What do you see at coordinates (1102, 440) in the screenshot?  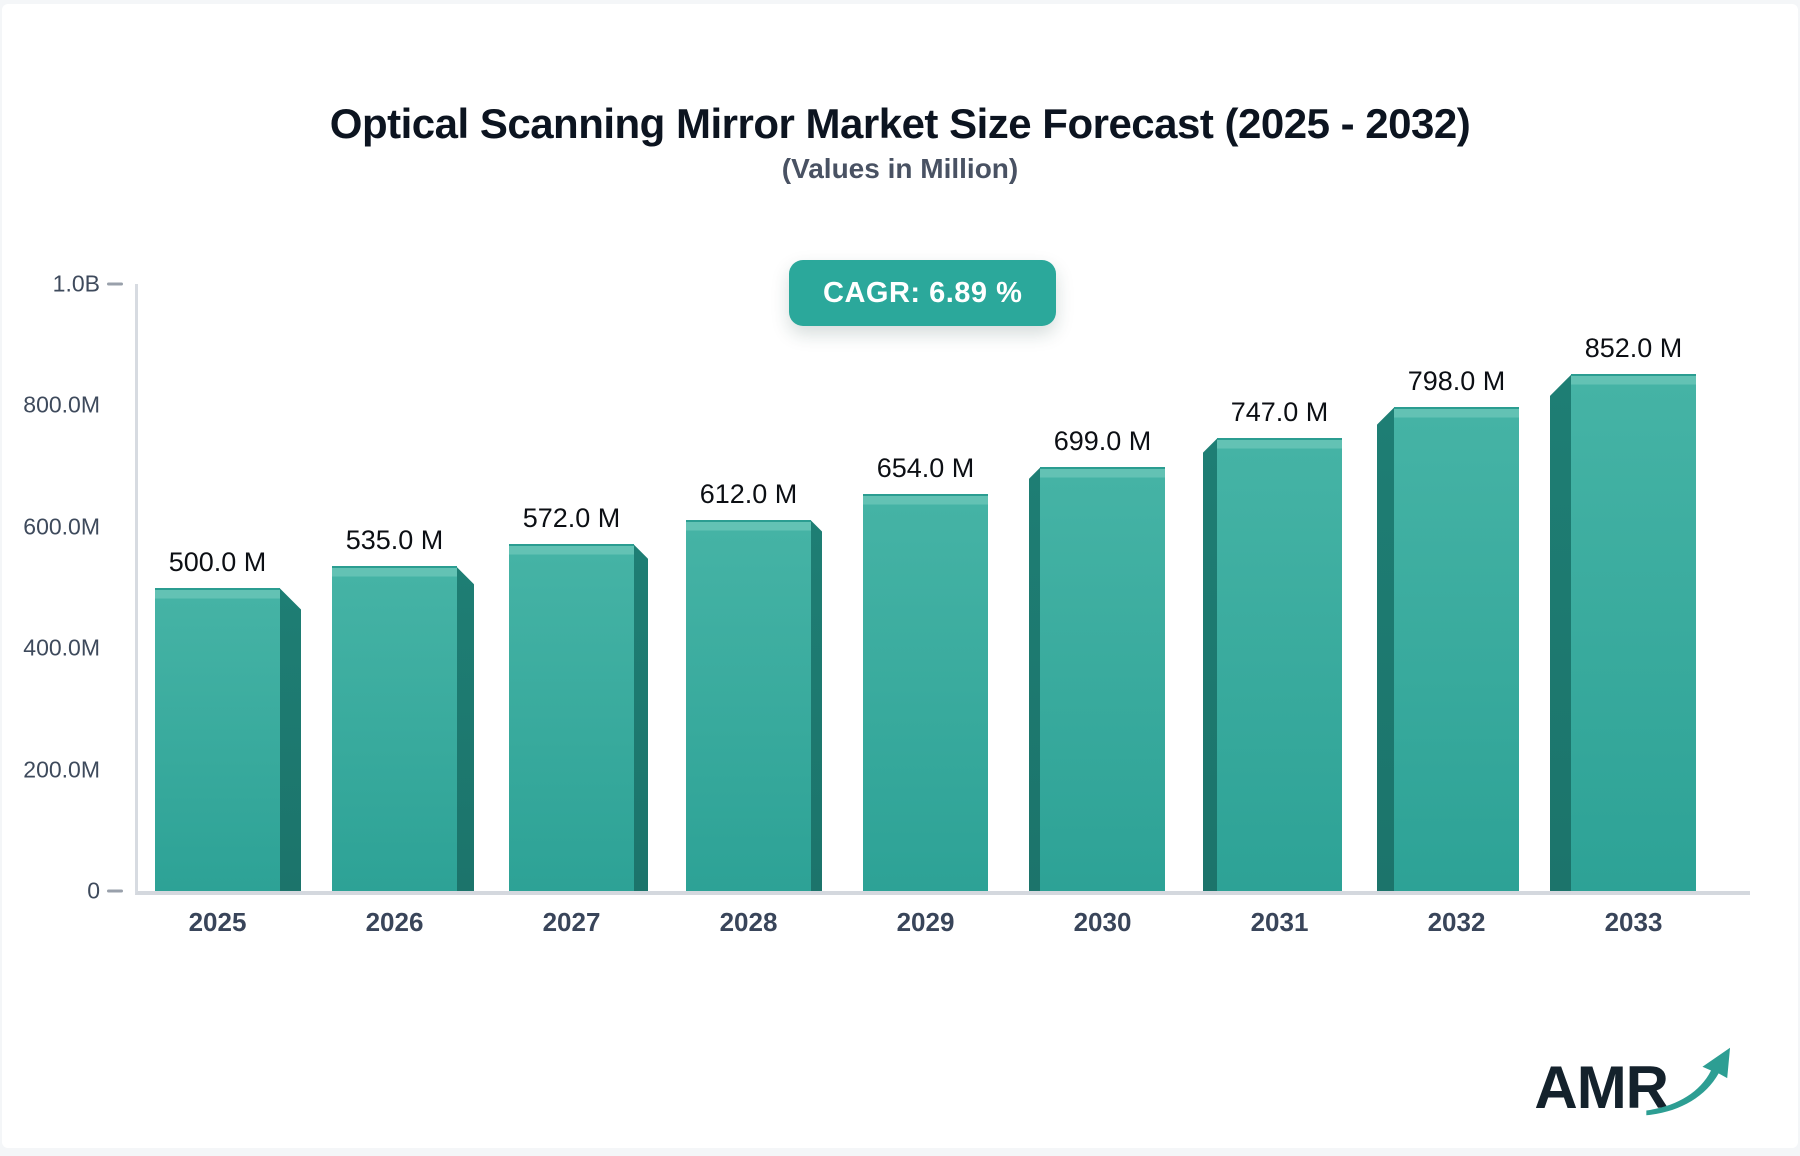 I see `bar-value-label: 699.0 M` at bounding box center [1102, 440].